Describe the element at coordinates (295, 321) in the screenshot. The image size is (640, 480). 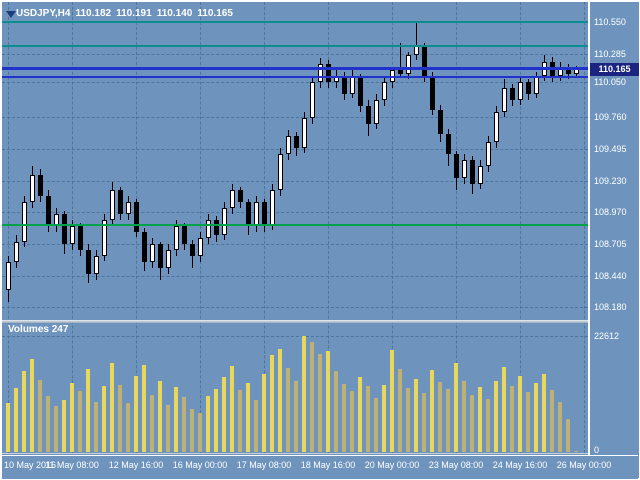
I see `pane-separator` at that location.